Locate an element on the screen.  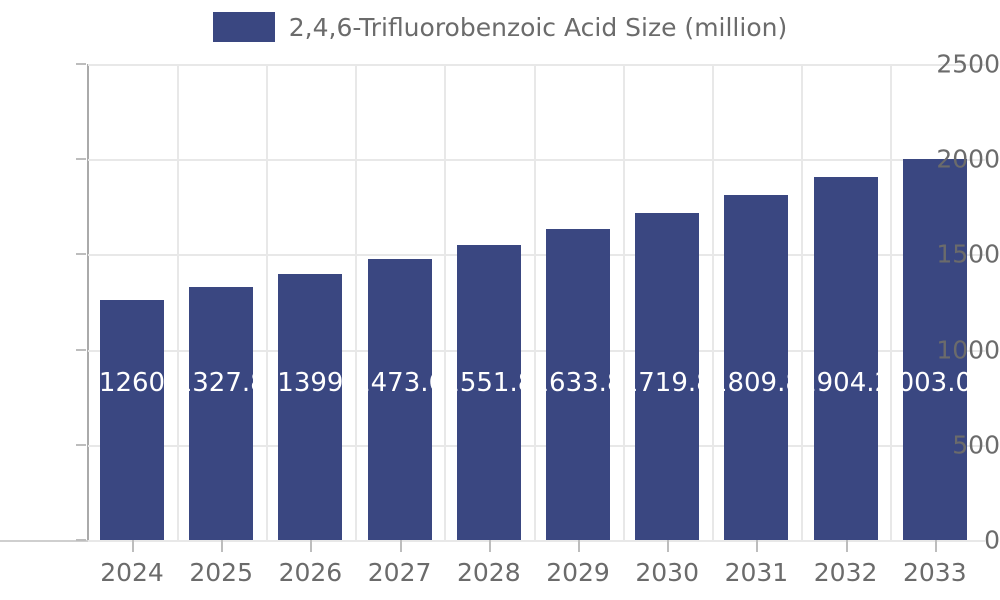
bar: 1551.8 is located at coordinates (488, 392).